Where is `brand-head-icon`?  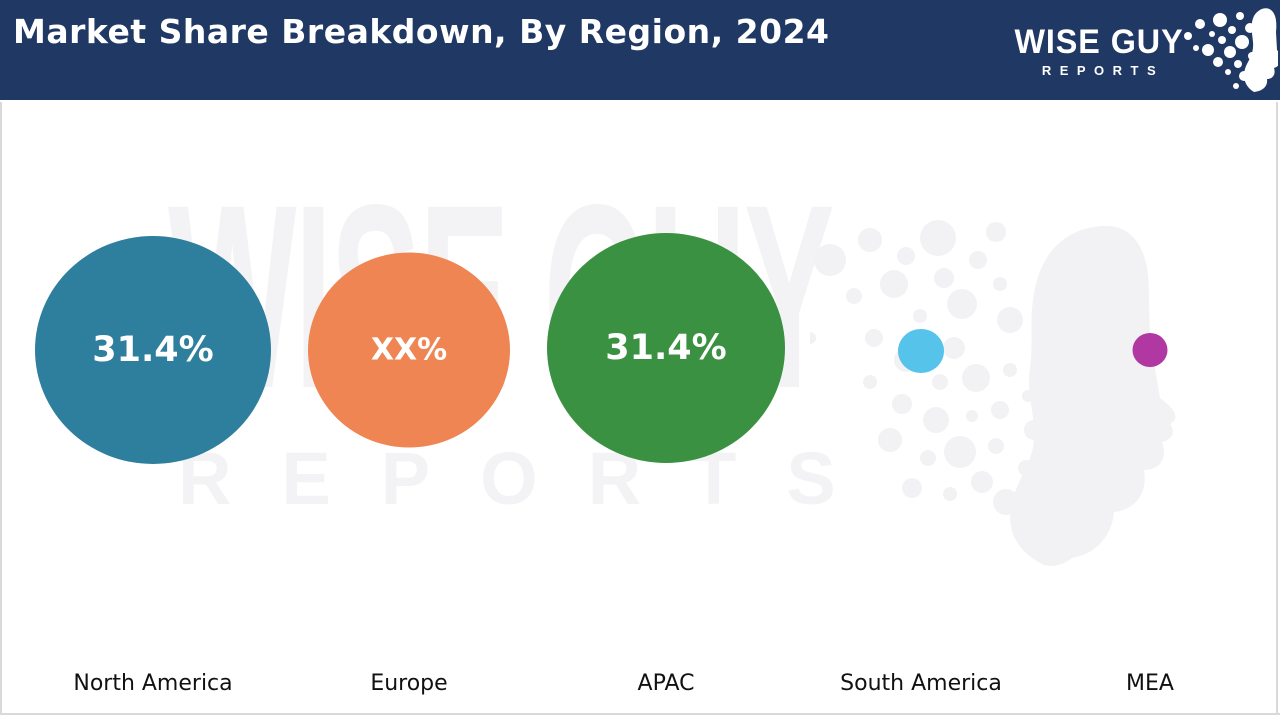 brand-head-icon is located at coordinates (1231, 50).